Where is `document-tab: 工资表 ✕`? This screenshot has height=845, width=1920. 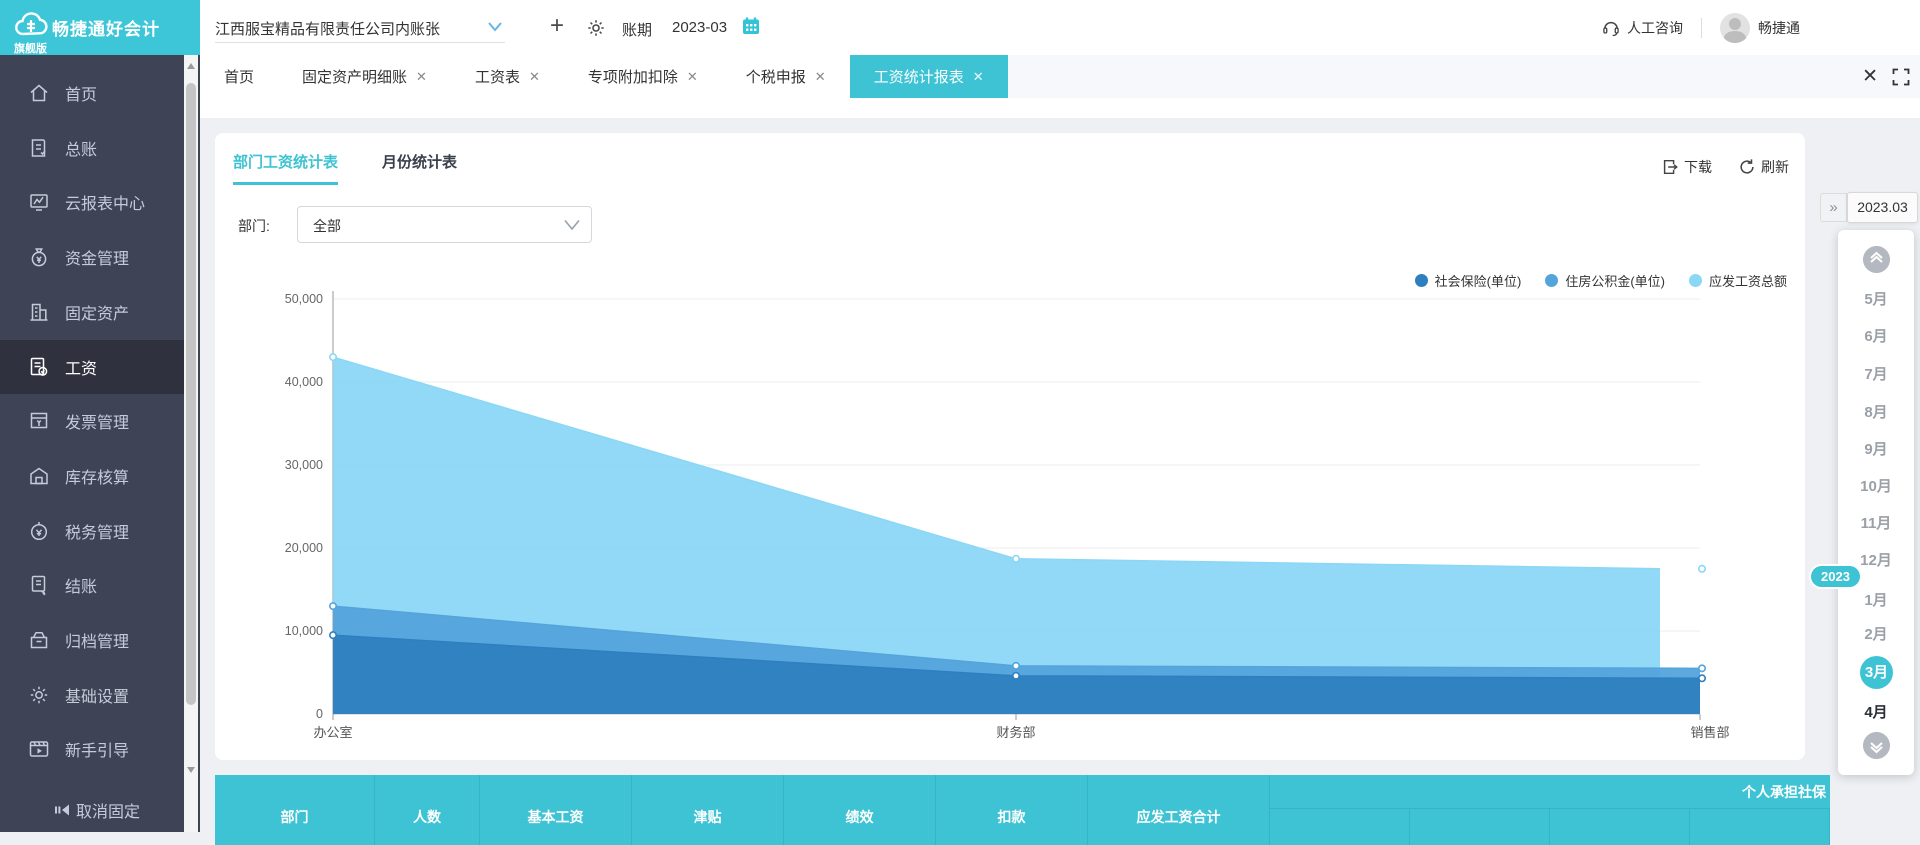
document-tab: 工资表 ✕ is located at coordinates (507, 76).